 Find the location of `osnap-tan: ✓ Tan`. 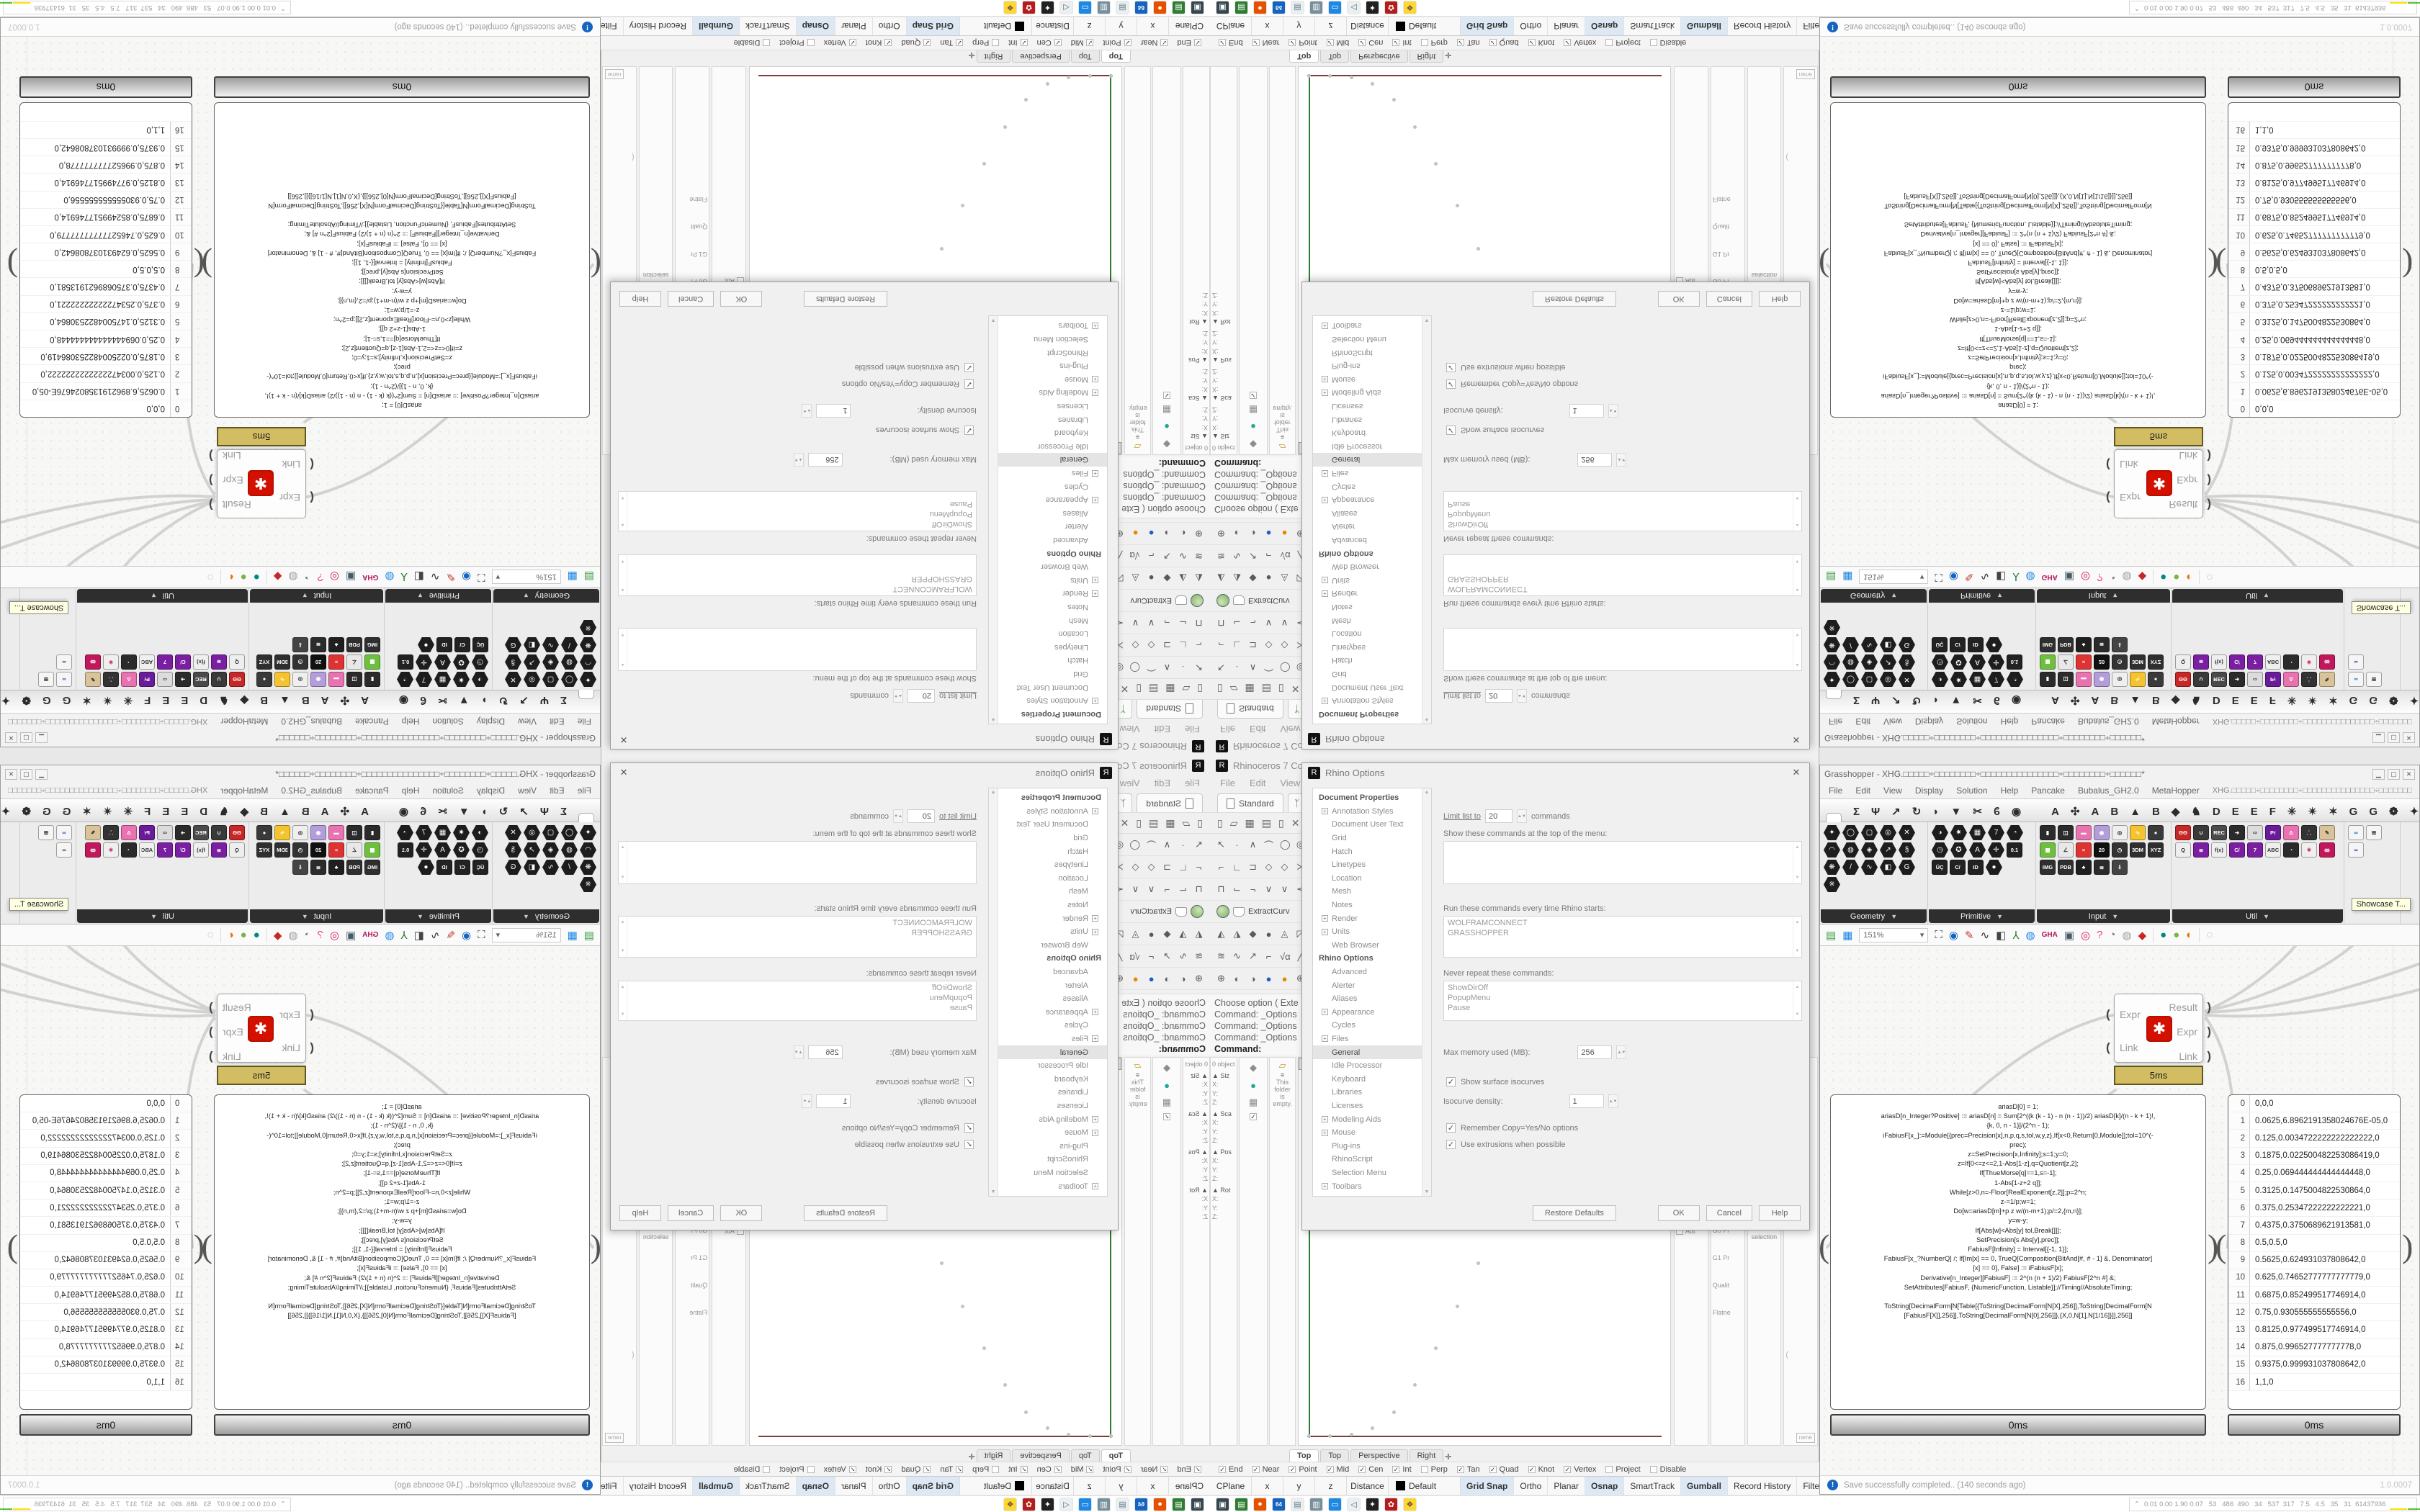

osnap-tan: ✓ Tan is located at coordinates (1468, 43).